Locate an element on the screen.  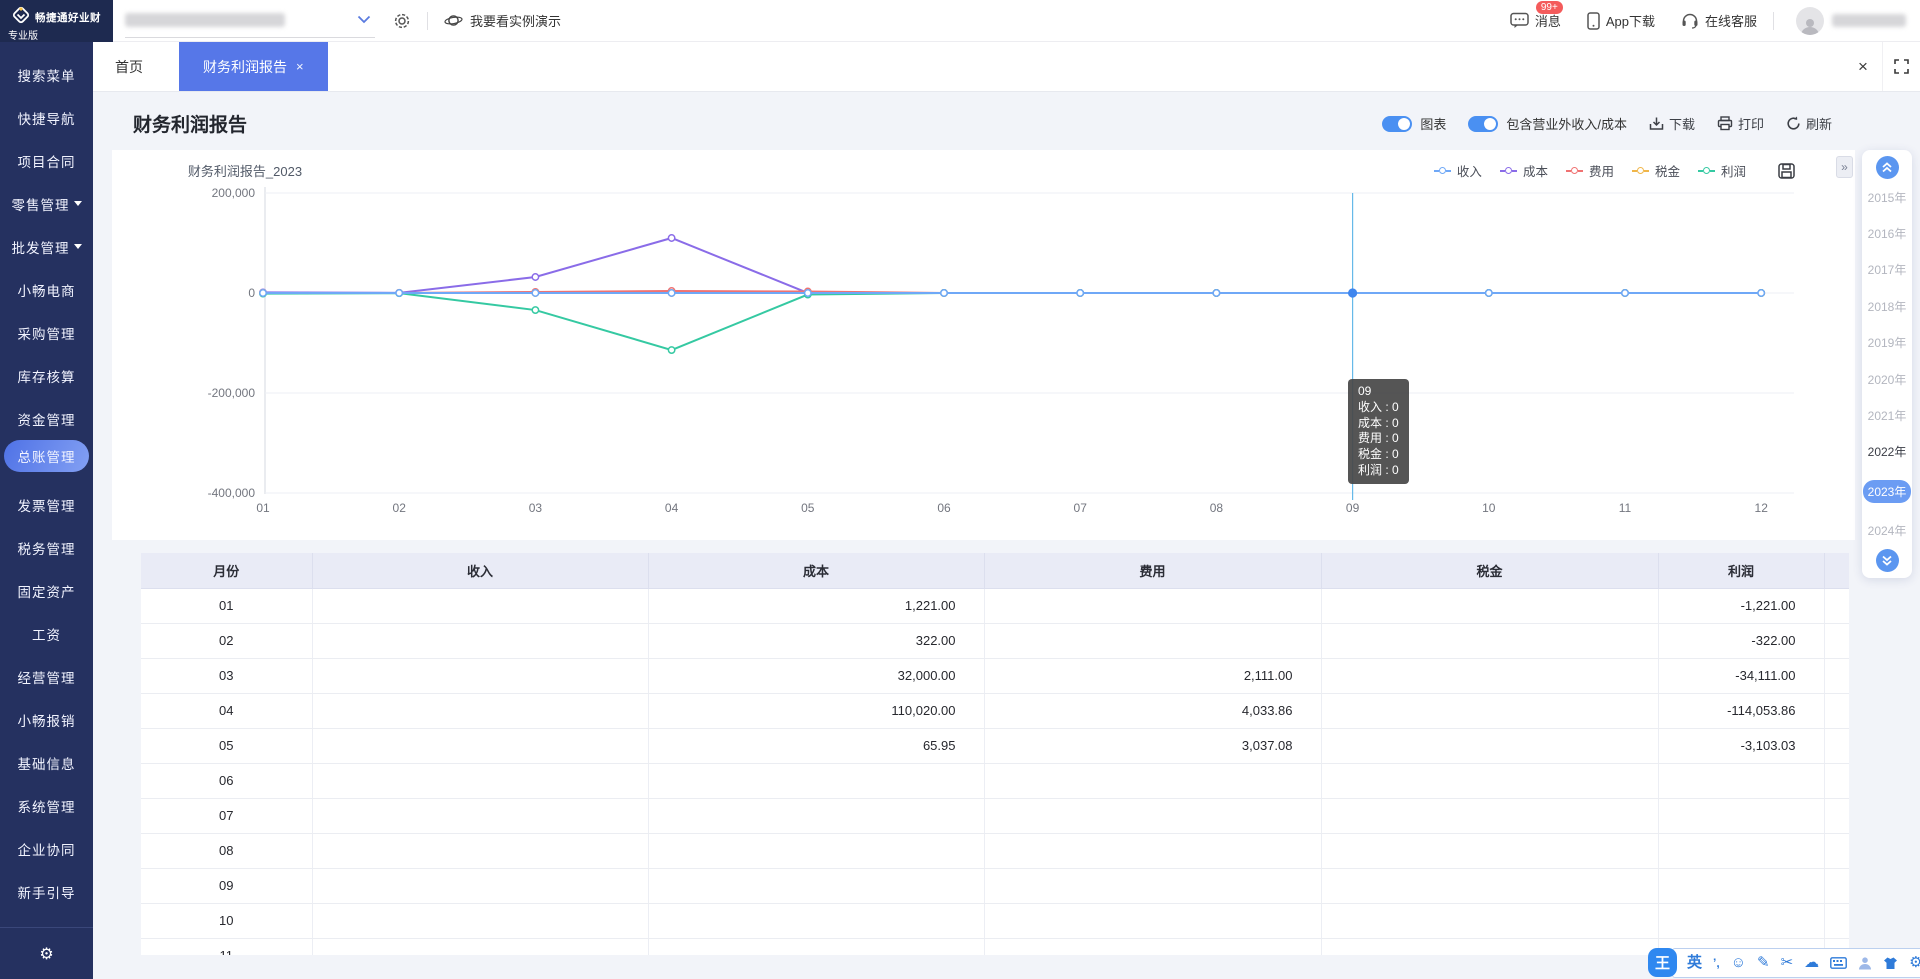
sidebar-item-采购管理: 采购管理 is located at coordinates (46, 332).